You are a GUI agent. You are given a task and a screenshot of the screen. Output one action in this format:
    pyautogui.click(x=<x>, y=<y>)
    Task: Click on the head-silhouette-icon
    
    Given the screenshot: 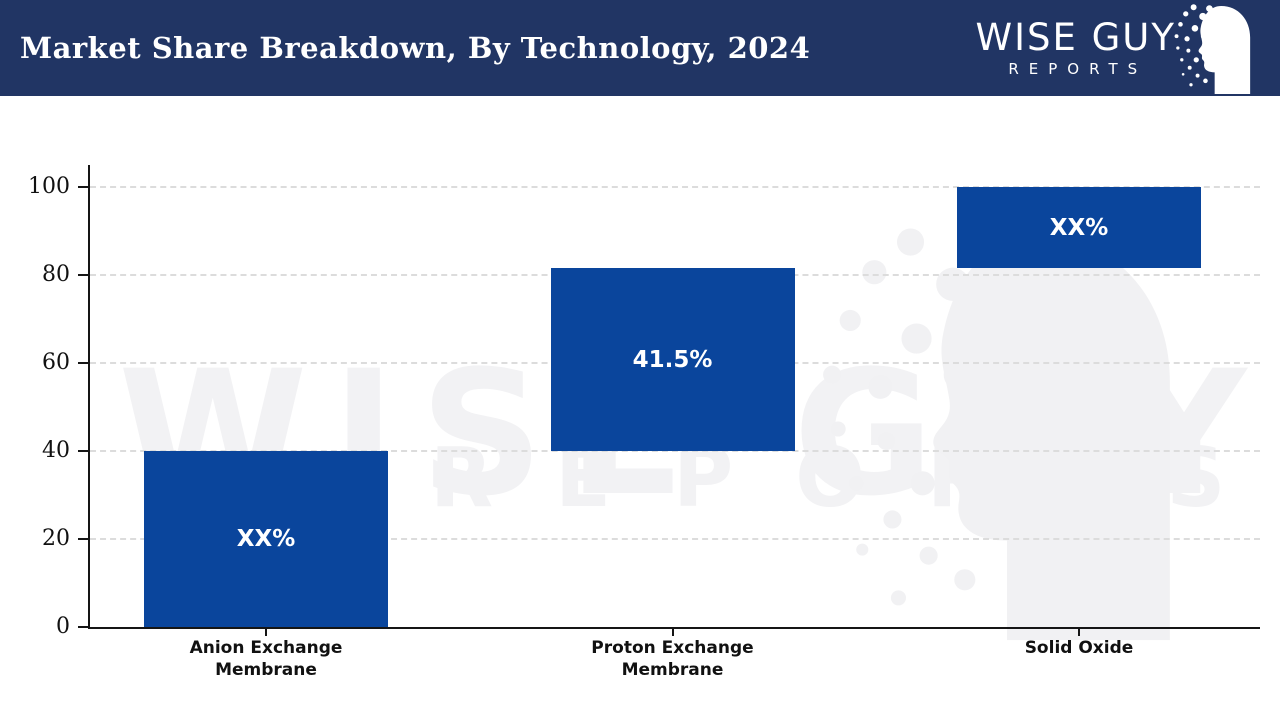 What is the action you would take?
    pyautogui.click(x=1212, y=49)
    